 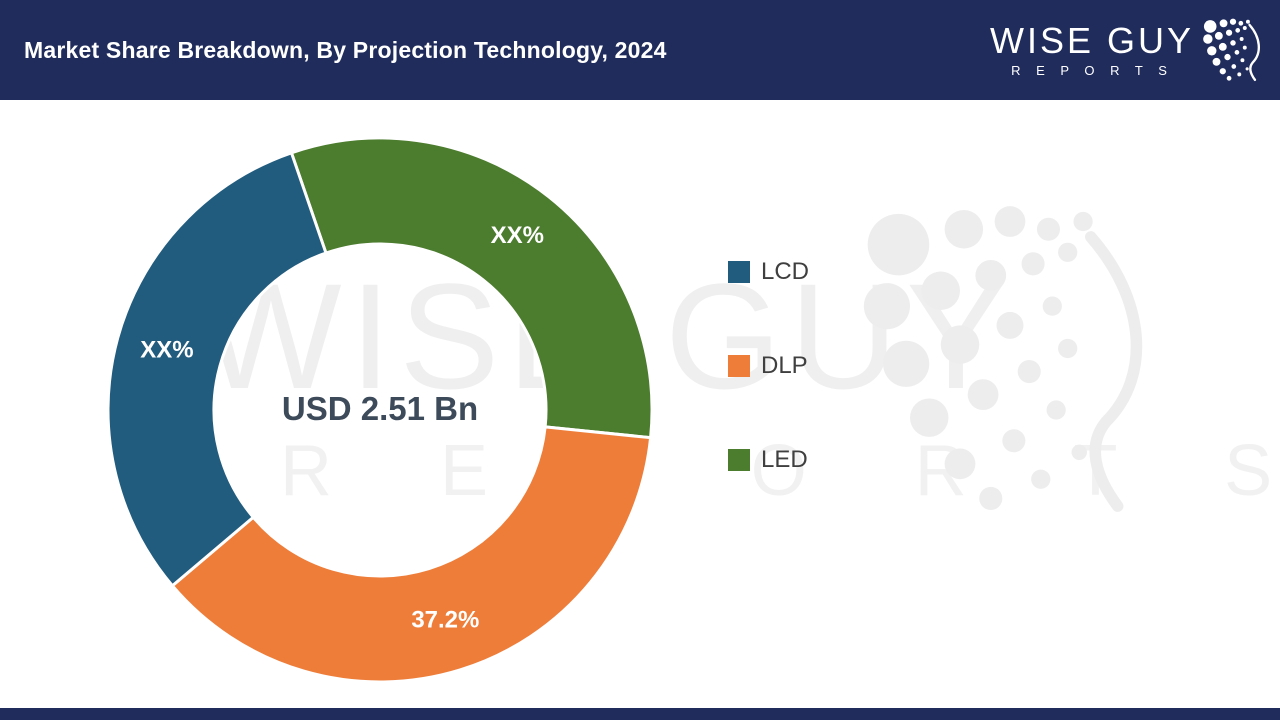 What do you see at coordinates (166, 350) in the screenshot?
I see `pie-label-lcd: XX%` at bounding box center [166, 350].